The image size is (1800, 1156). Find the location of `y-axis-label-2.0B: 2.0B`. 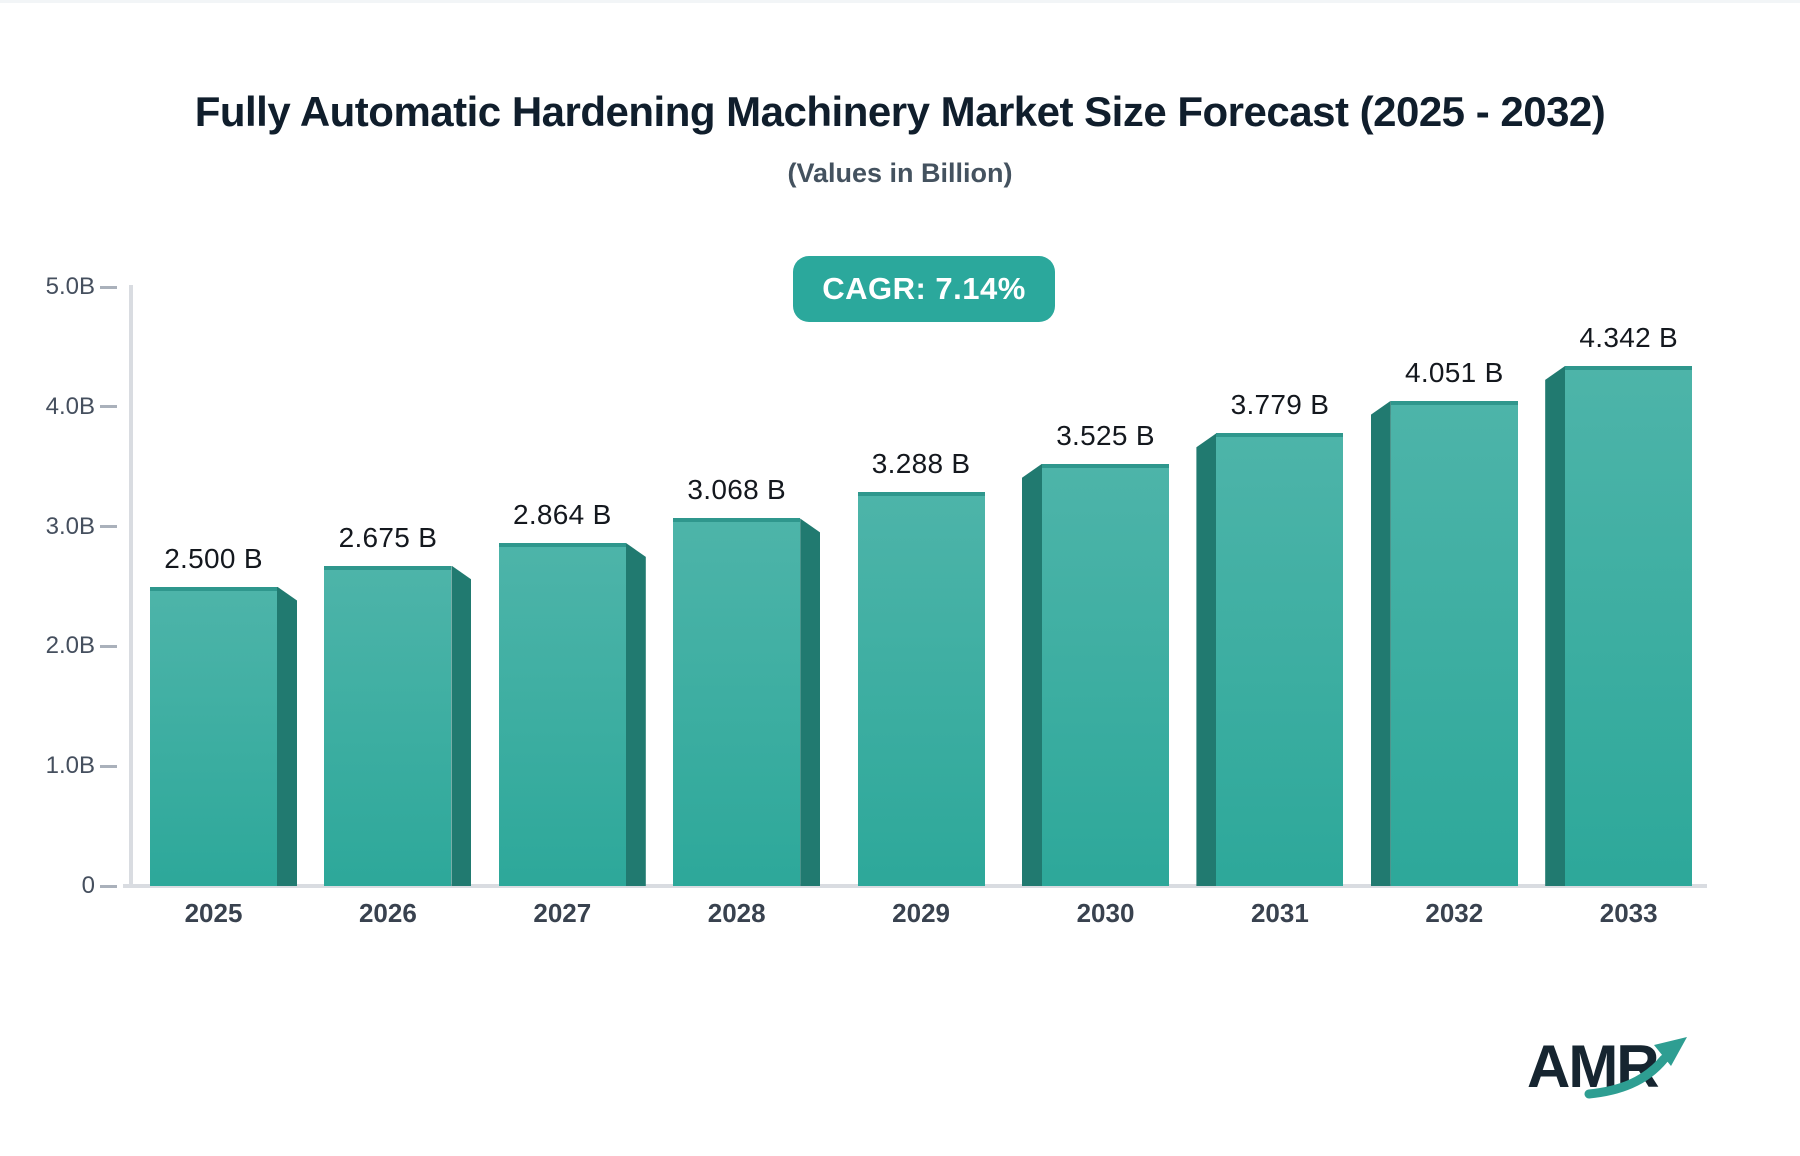

y-axis-label-2.0B: 2.0B is located at coordinates (70, 646).